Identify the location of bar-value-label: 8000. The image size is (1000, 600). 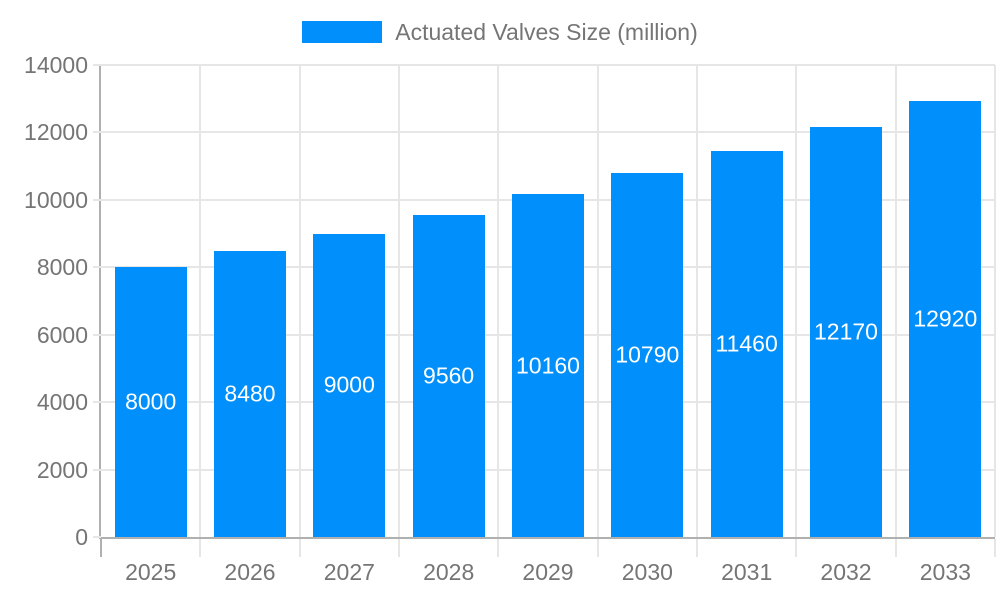
(151, 401).